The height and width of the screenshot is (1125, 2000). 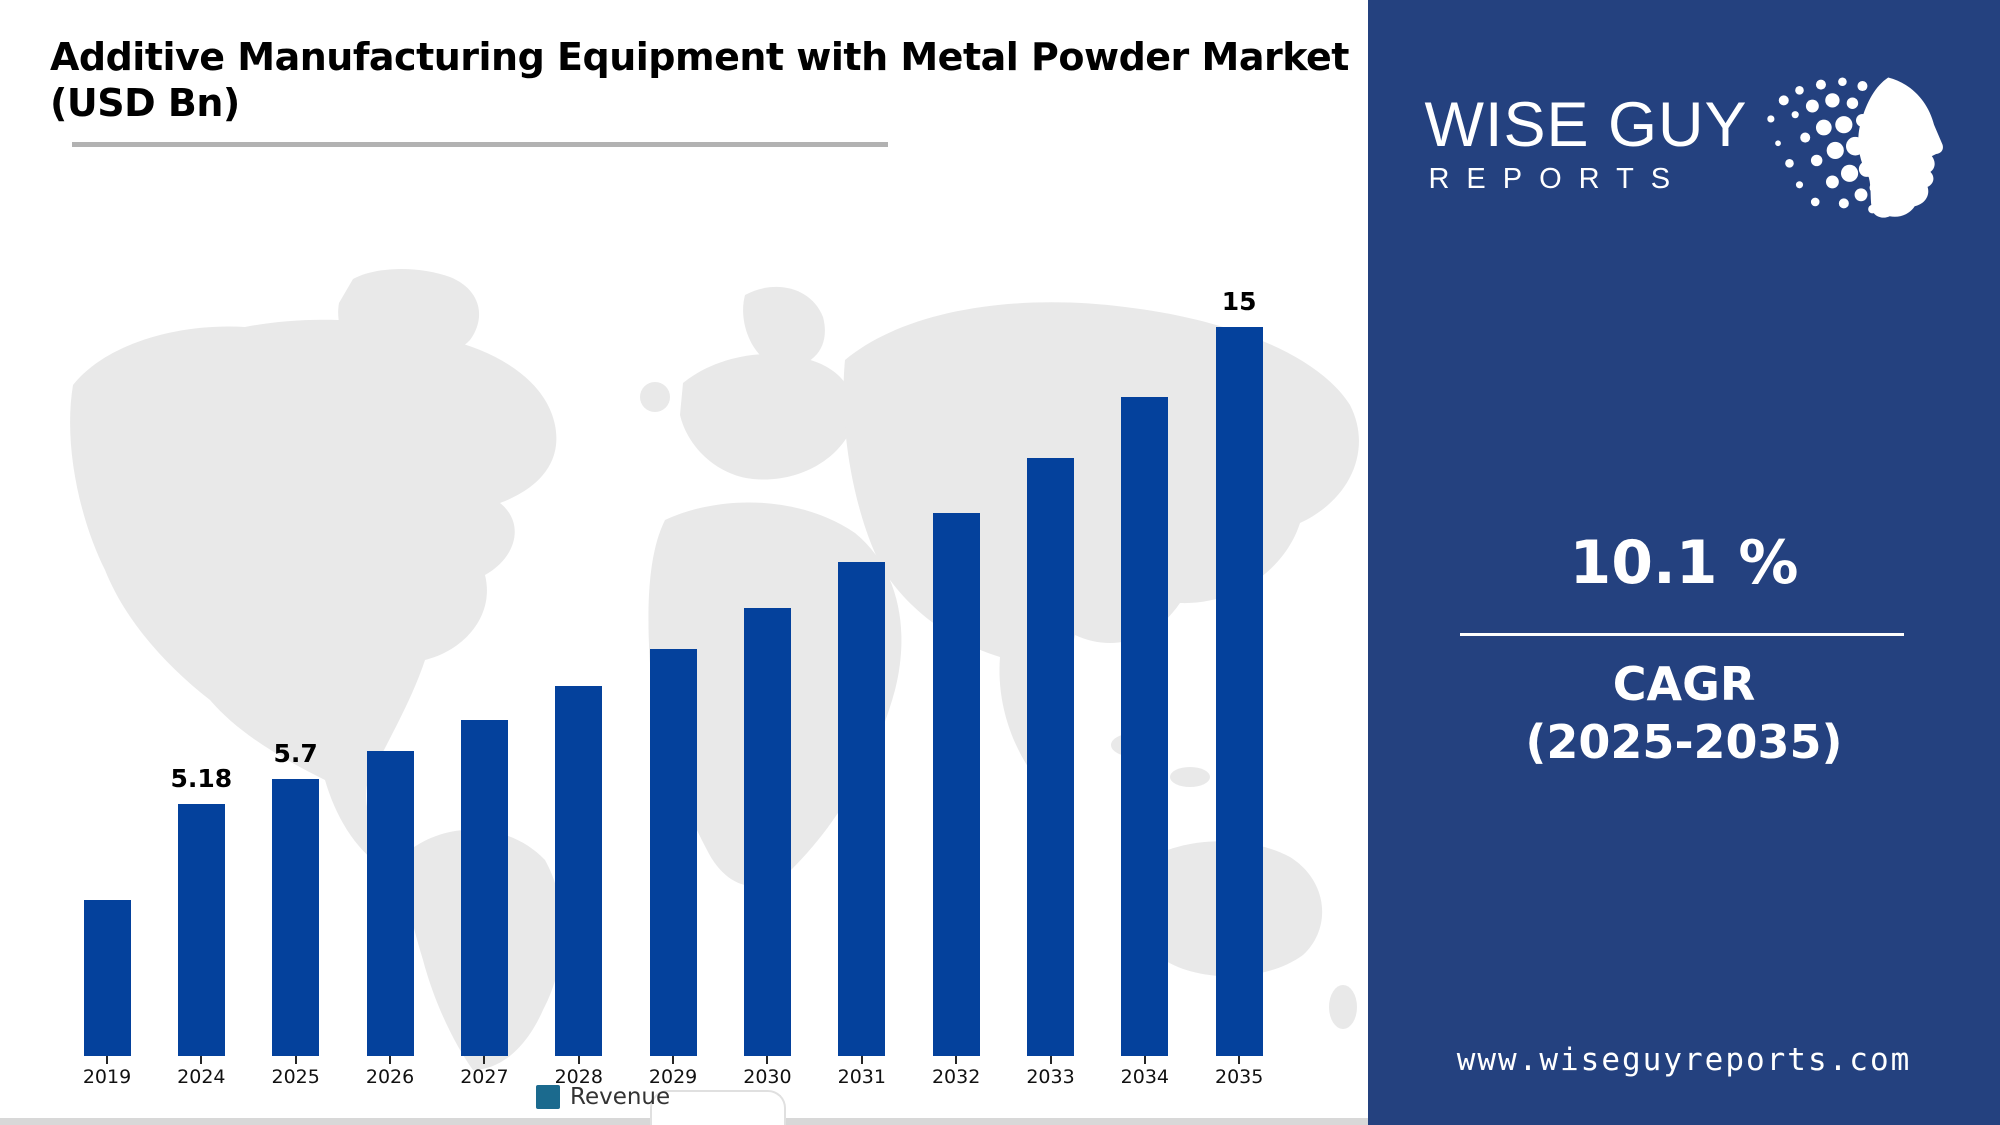 I want to click on cagr-label-line2: (2025-2035), so click(x=1684, y=741).